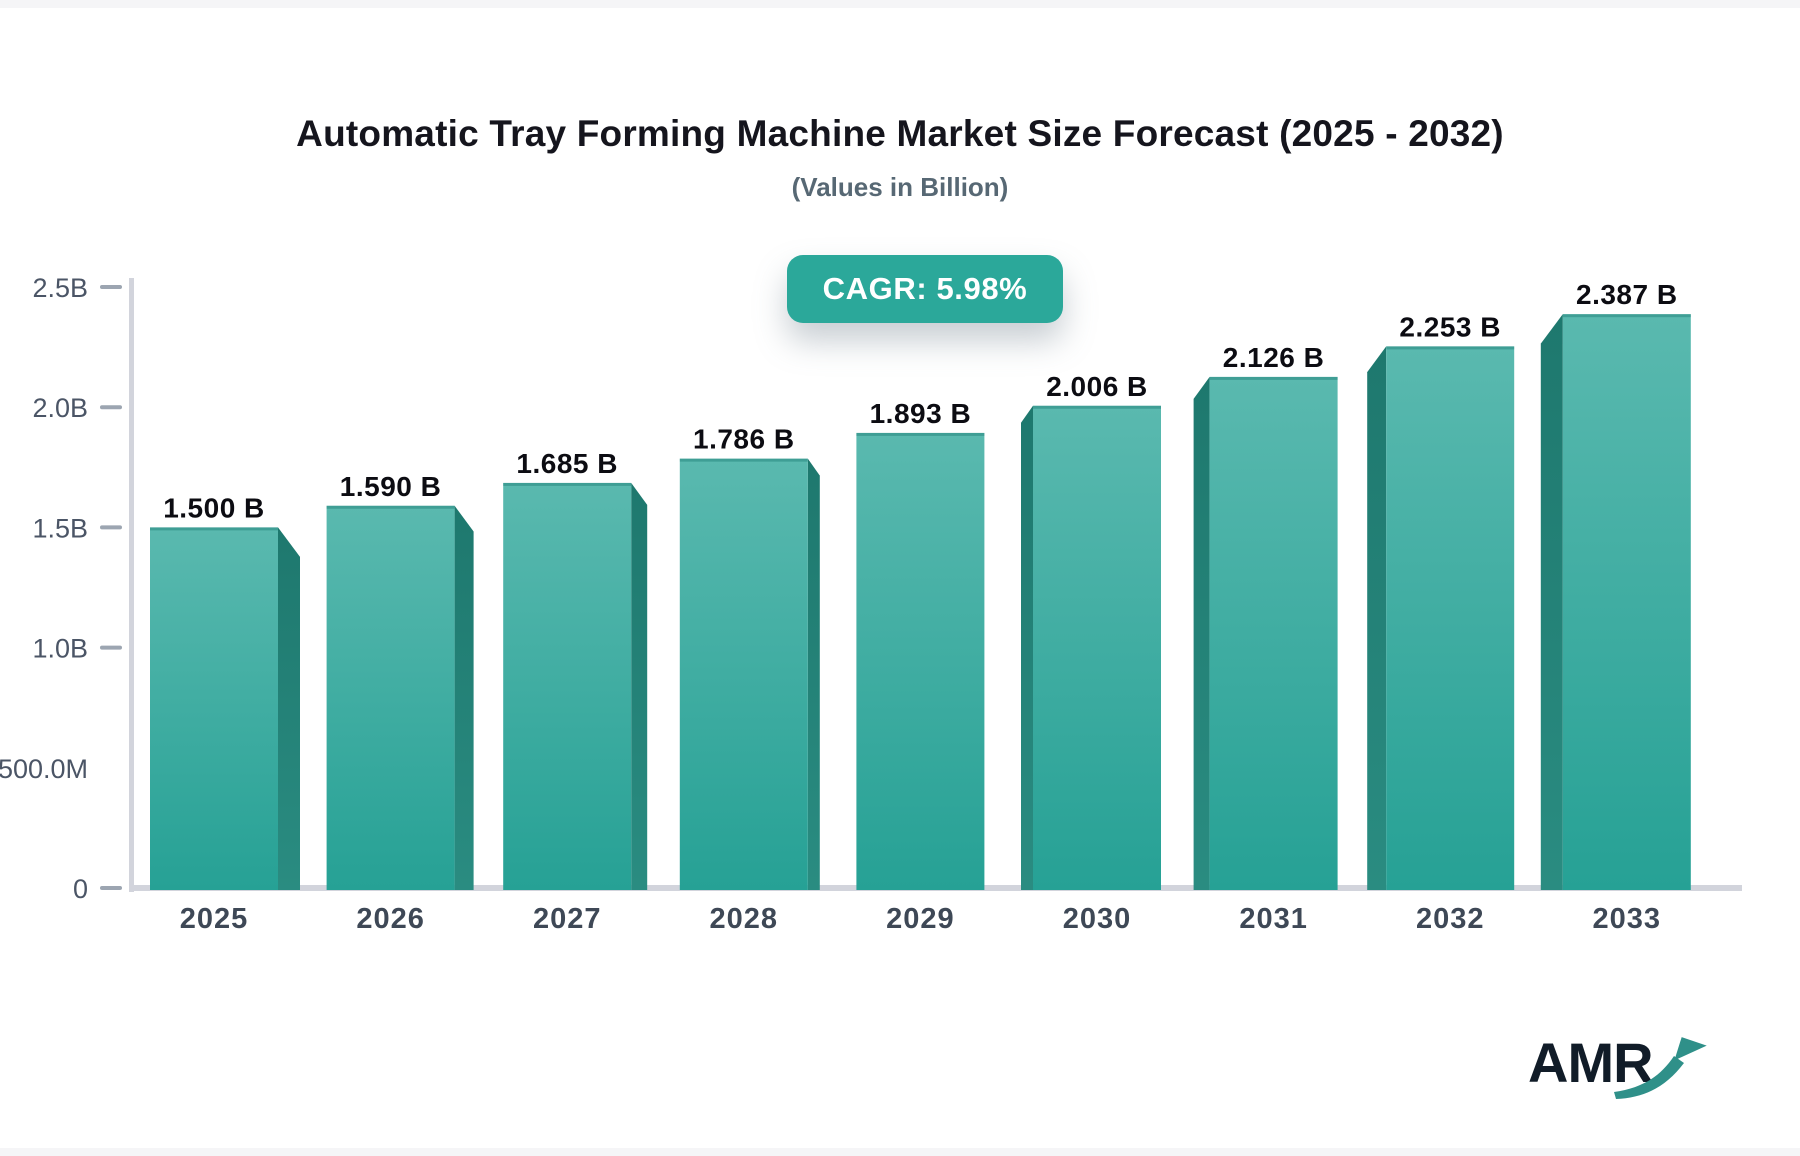 The width and height of the screenshot is (1800, 1156). I want to click on cagr-badge-label: CAGR: 5.98%, so click(925, 288).